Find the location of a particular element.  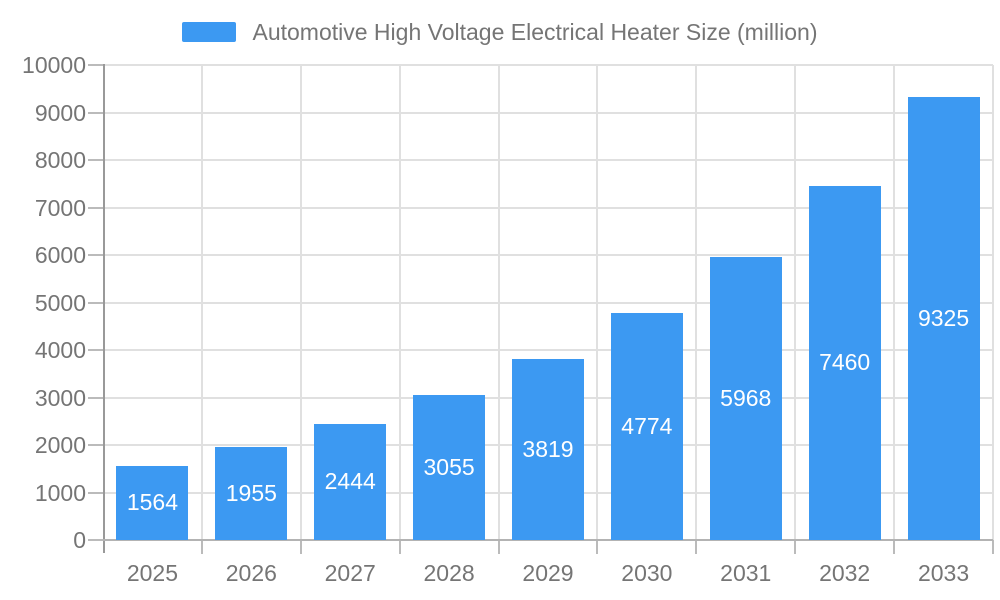

bar-2027: 2444 is located at coordinates (350, 481).